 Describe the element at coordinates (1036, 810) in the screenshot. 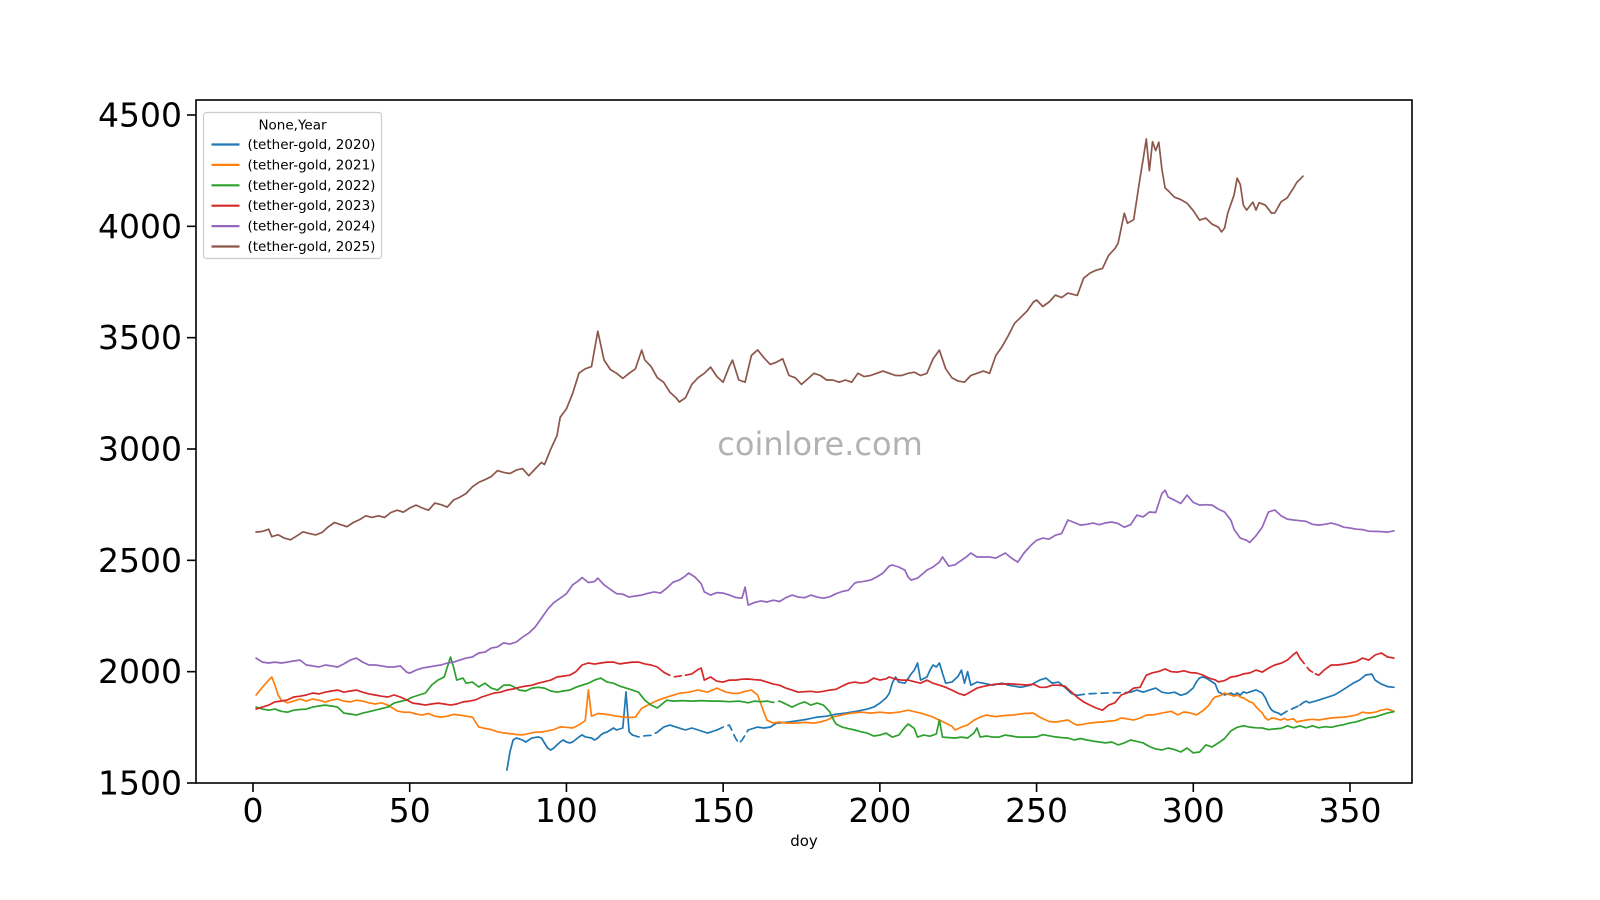

I see `x-tick-label: 250` at that location.